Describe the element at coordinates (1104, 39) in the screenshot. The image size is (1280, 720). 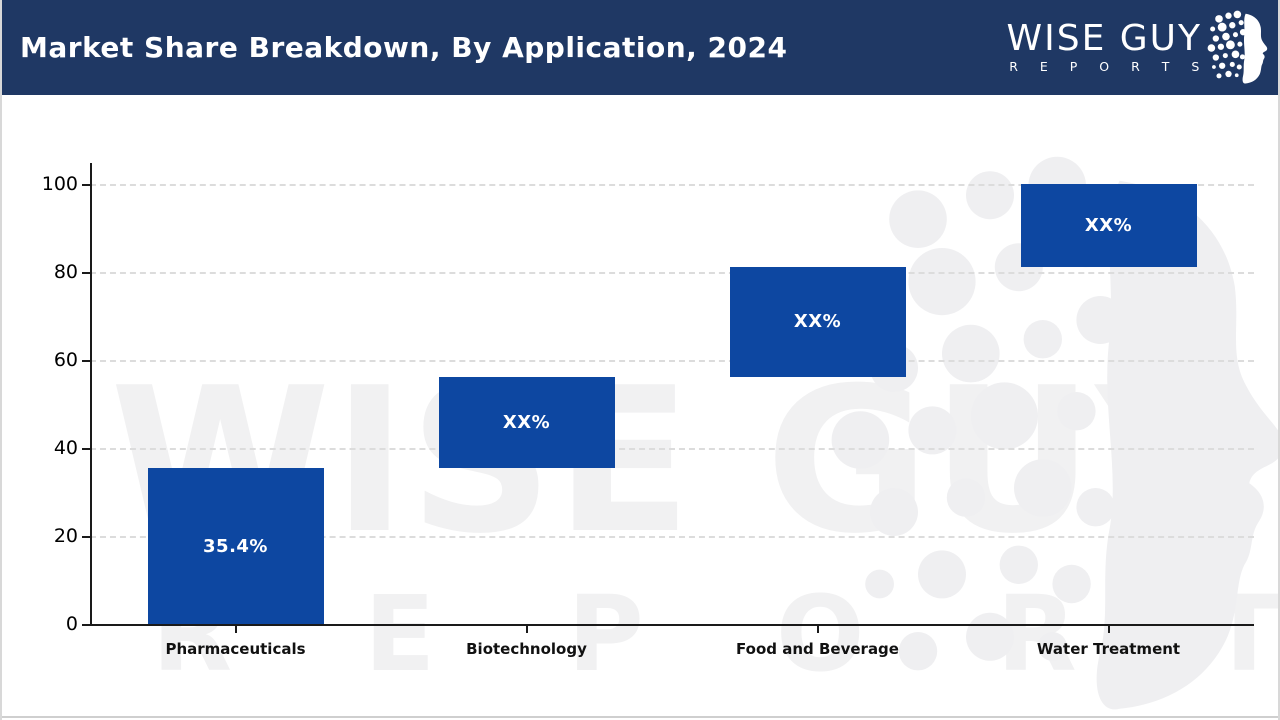
I see `logo-wordmark: WISE GUY` at that location.